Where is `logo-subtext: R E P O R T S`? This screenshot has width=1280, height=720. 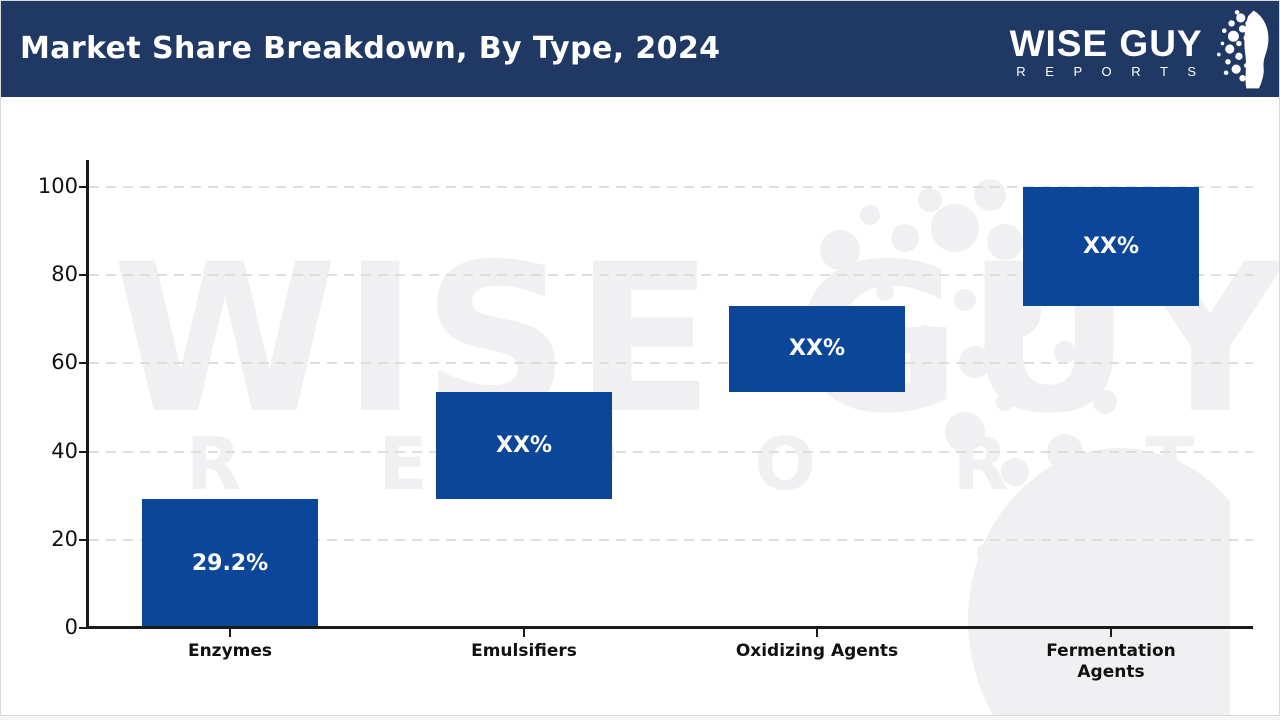
logo-subtext: R E P O R T S is located at coordinates (1110, 72).